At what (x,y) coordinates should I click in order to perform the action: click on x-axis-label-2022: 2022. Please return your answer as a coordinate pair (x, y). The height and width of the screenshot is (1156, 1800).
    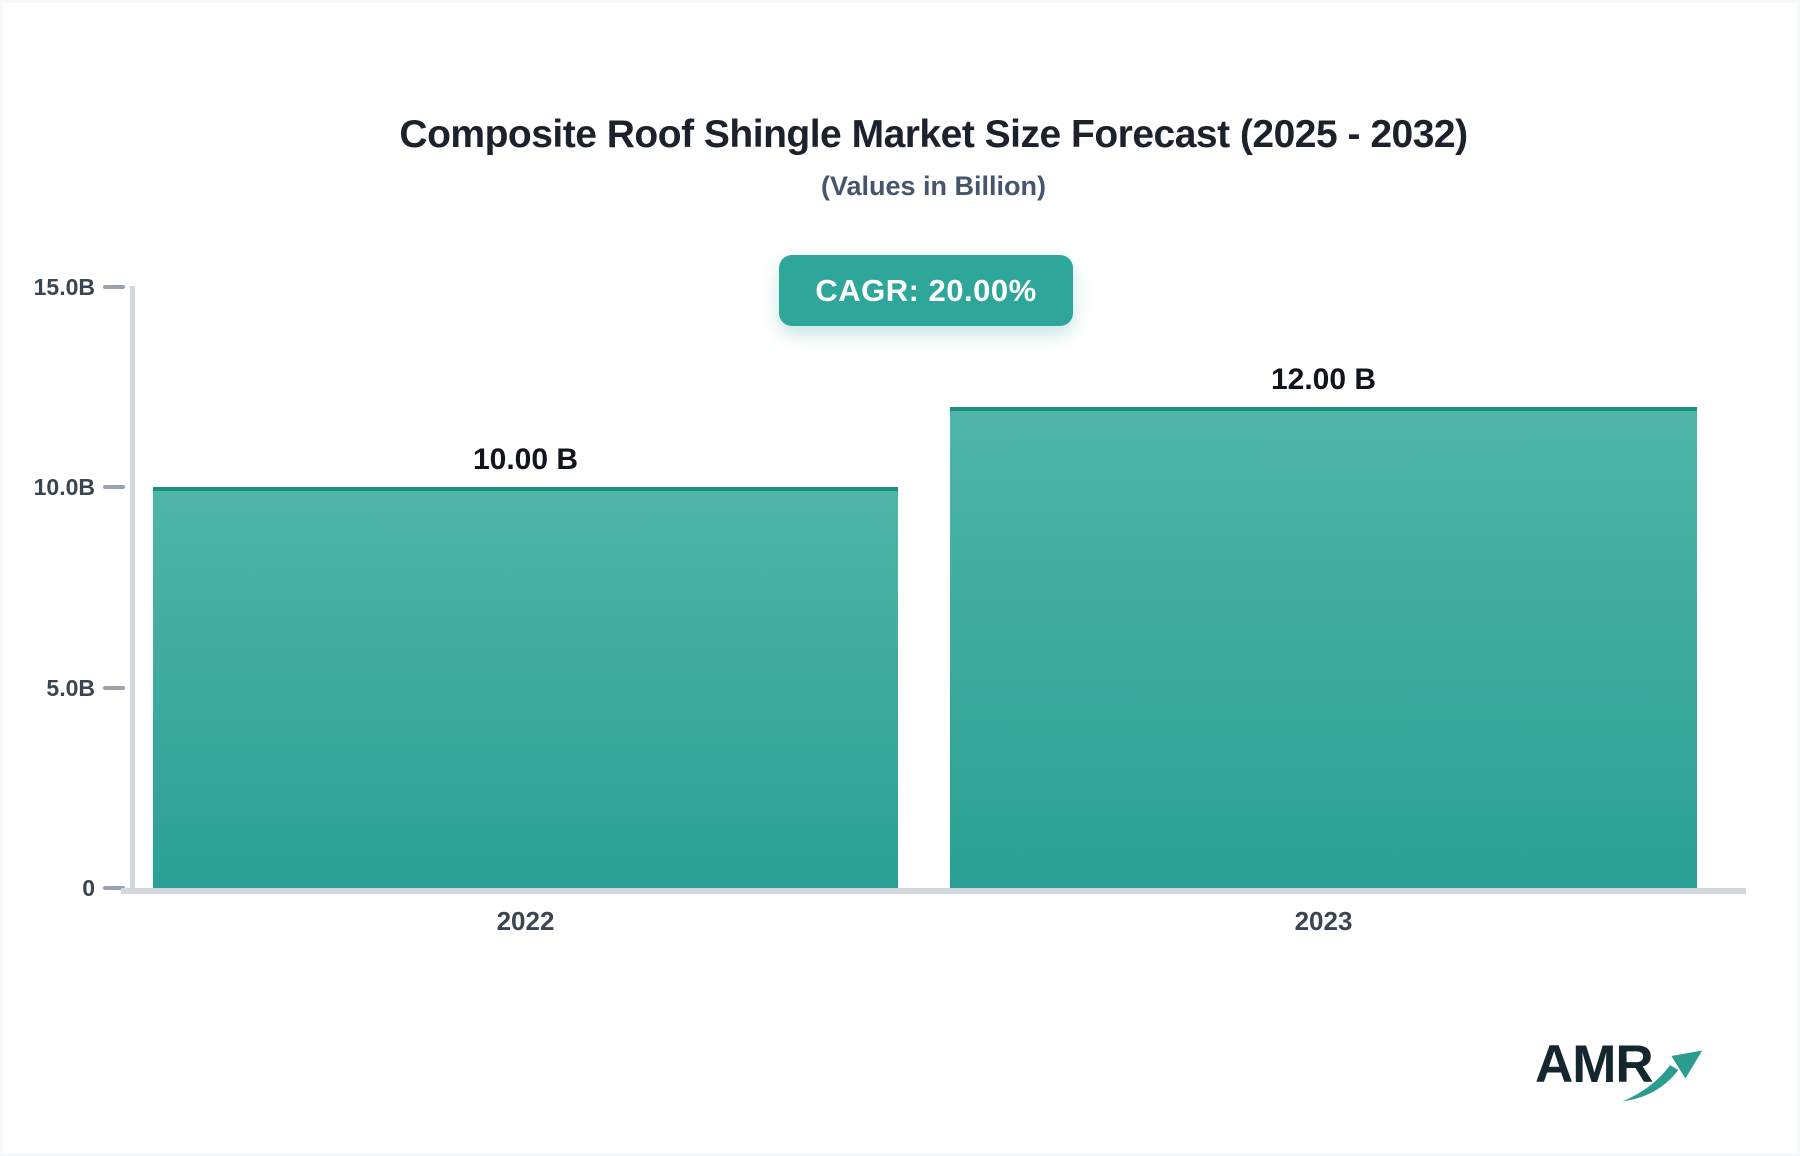
    Looking at the image, I should click on (525, 921).